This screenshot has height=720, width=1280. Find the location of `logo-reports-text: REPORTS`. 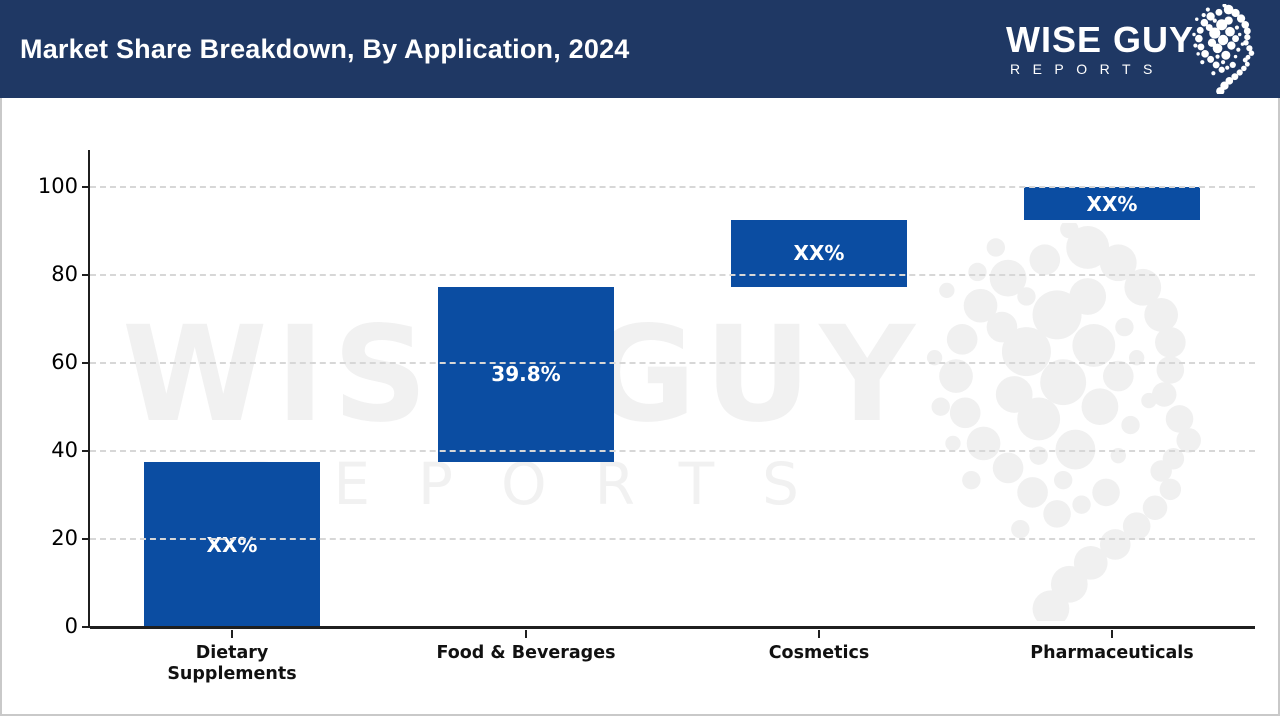

logo-reports-text: REPORTS is located at coordinates (1087, 69).